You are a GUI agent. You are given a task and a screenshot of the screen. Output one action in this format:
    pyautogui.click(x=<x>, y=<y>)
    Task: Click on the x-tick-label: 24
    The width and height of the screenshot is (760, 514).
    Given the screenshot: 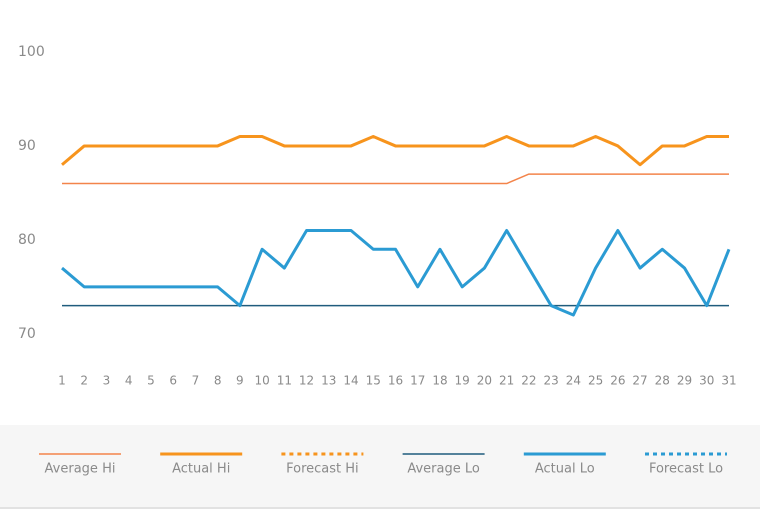 What is the action you would take?
    pyautogui.click(x=573, y=381)
    